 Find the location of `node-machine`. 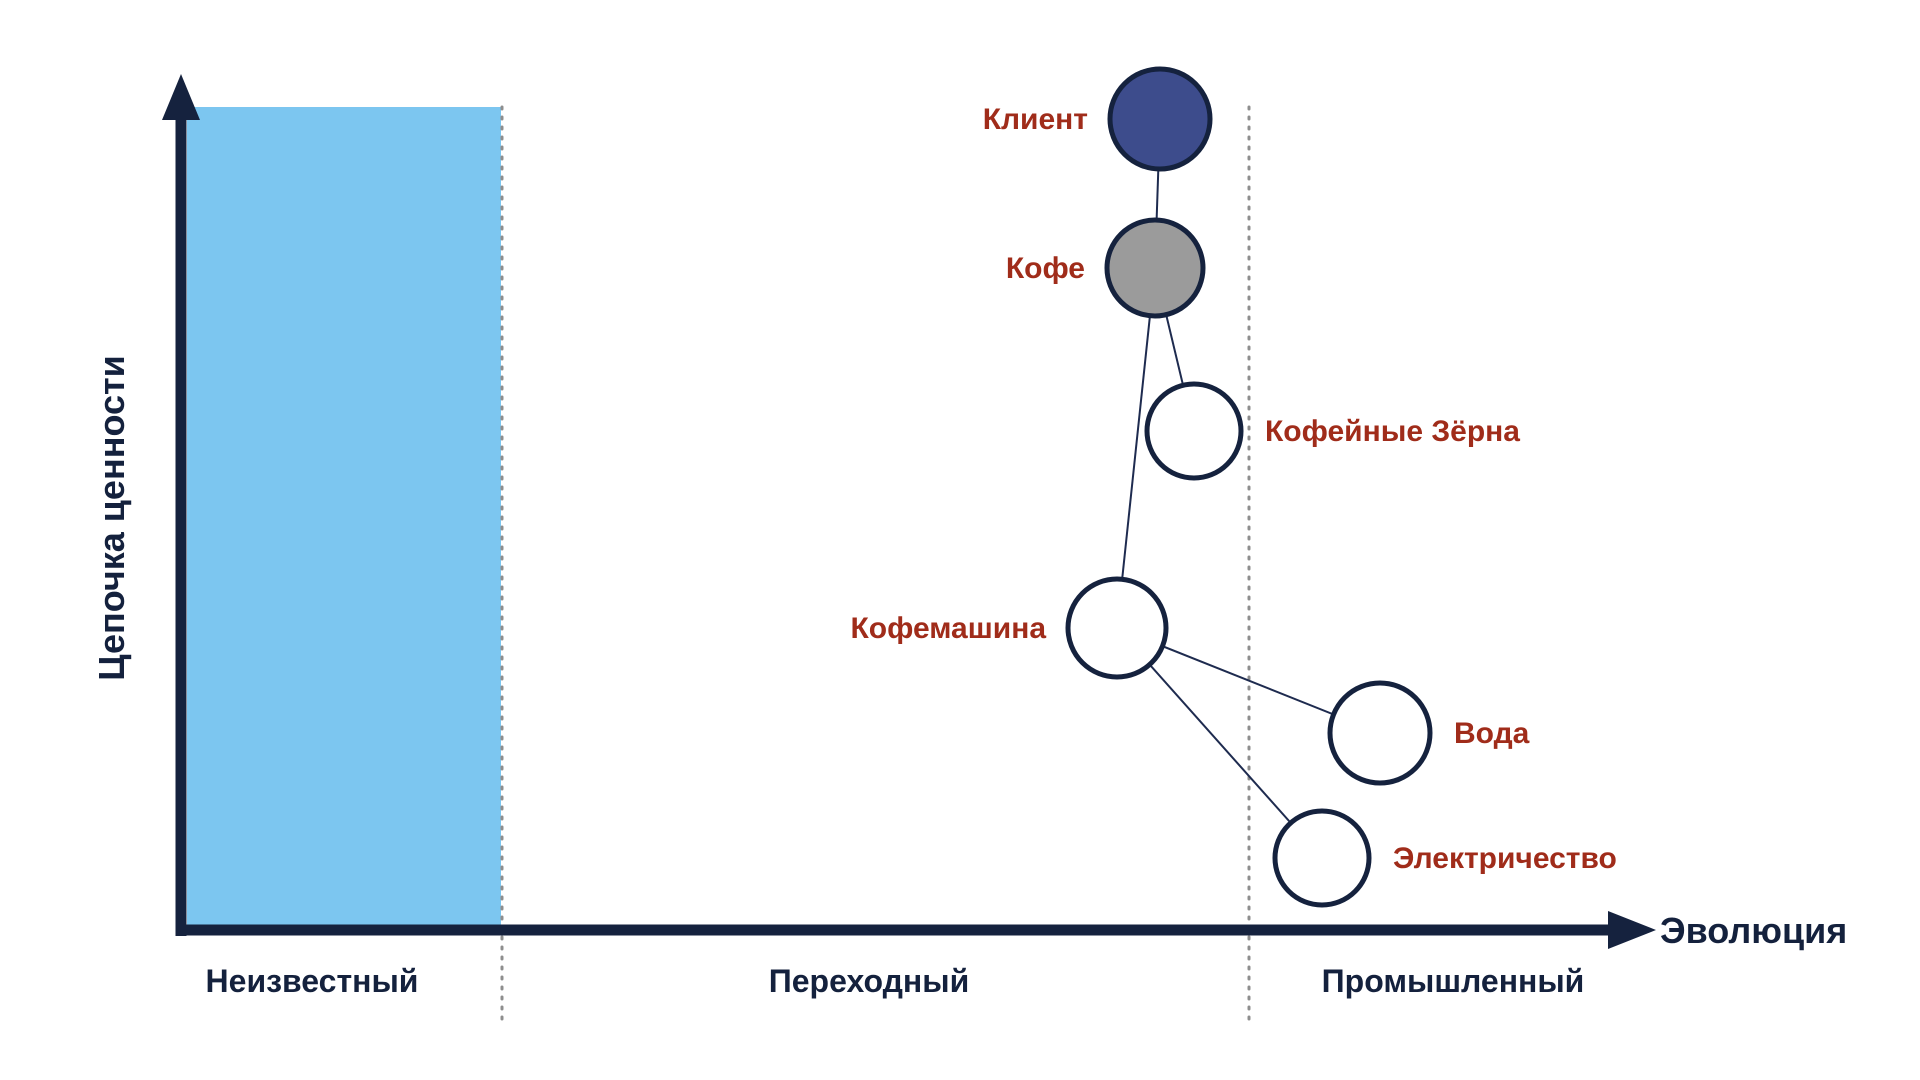

node-machine is located at coordinates (1117, 628).